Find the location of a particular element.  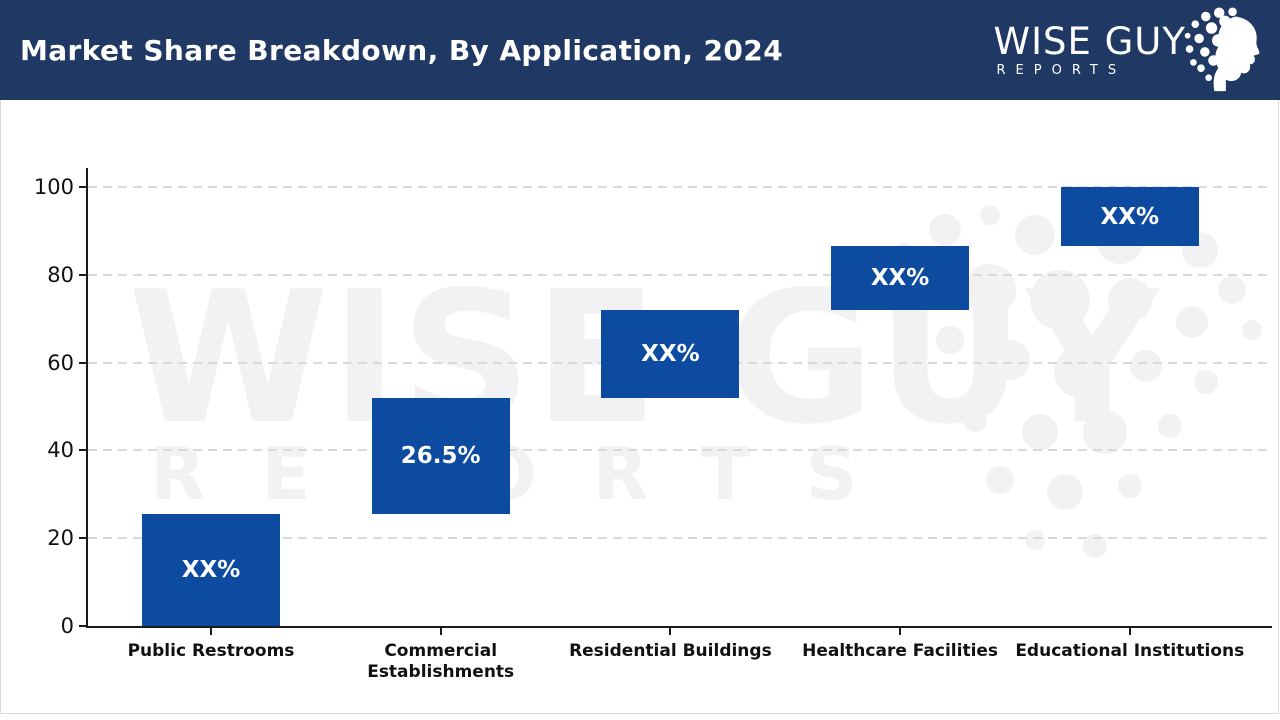

y-axis-tick-label: 0 is located at coordinates (67, 626).